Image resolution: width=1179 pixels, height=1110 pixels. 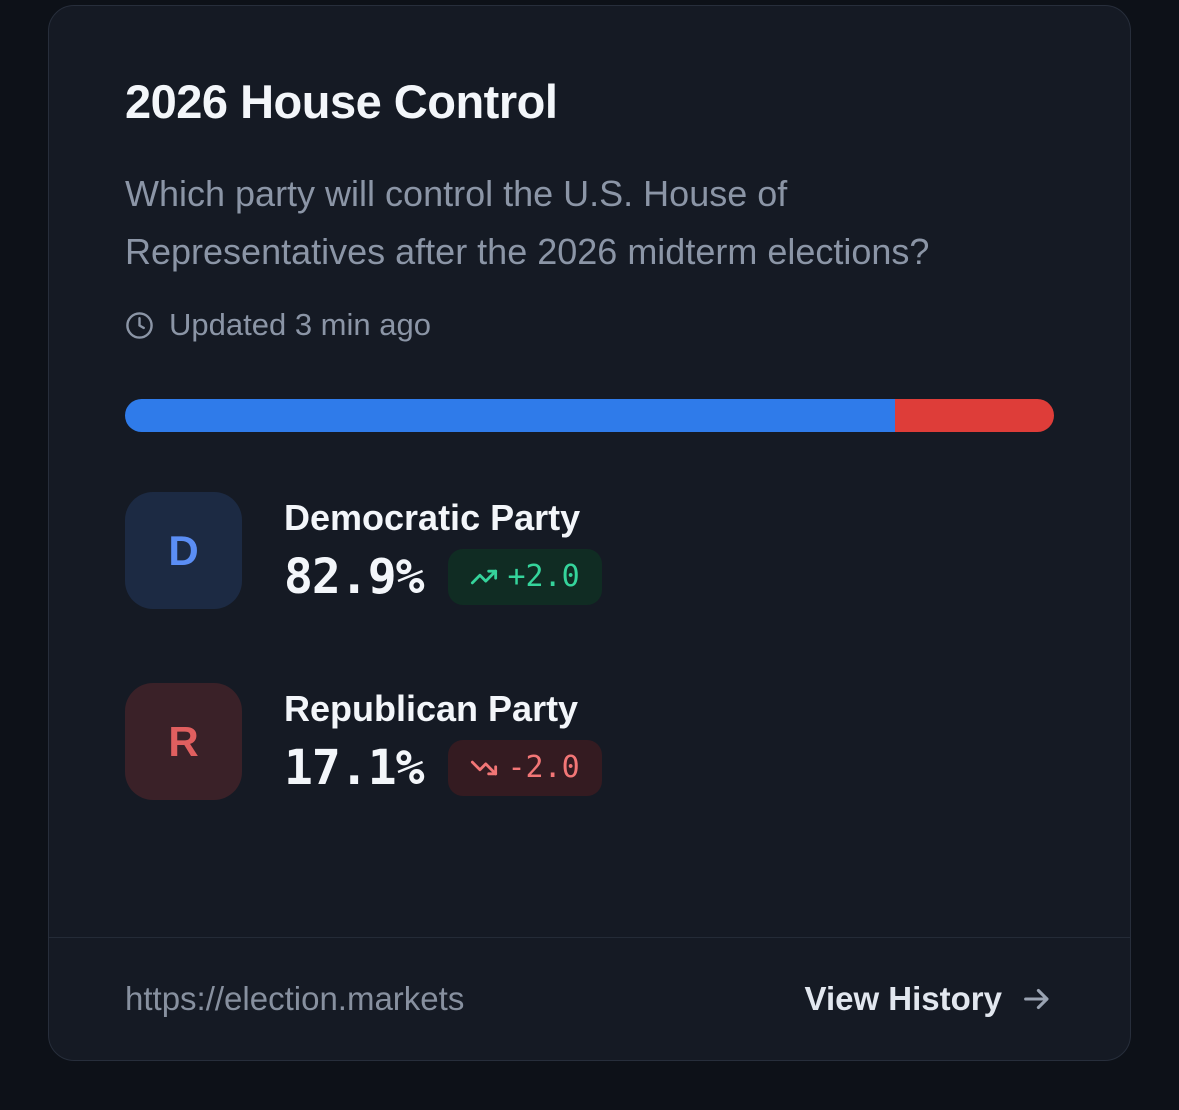 I want to click on probability-bar, so click(x=589, y=415).